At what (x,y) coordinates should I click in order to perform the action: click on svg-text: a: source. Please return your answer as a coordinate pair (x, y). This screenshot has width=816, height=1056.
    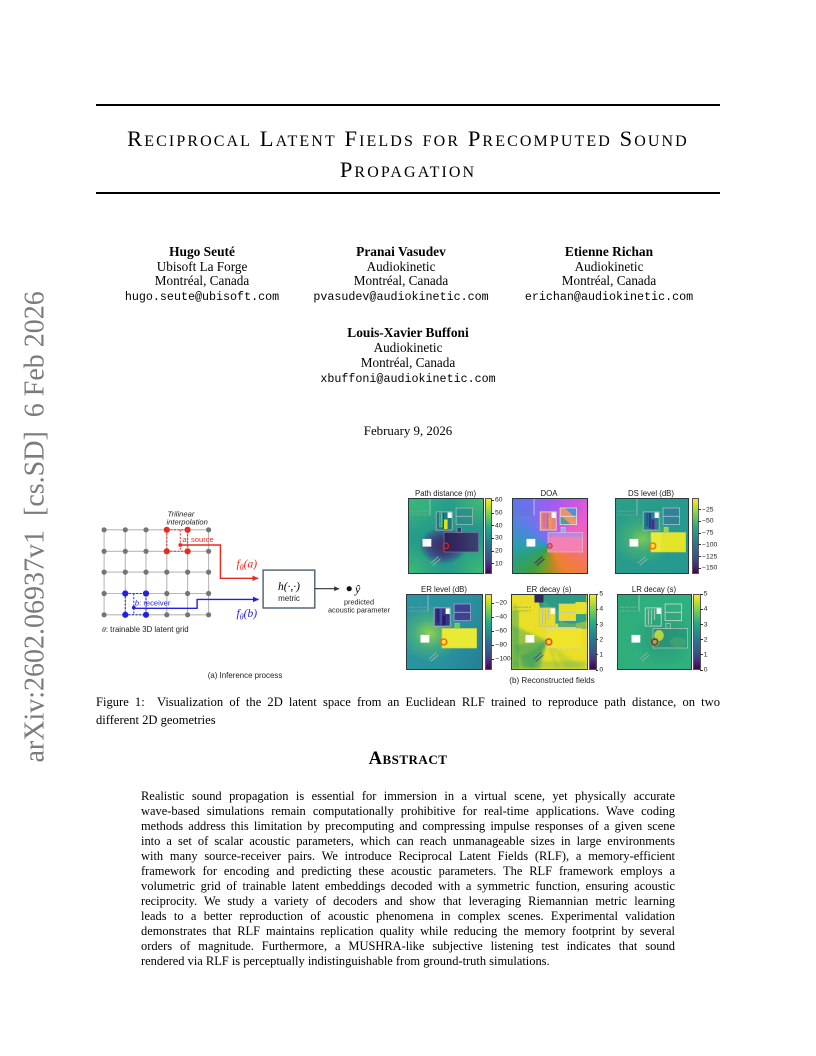
    Looking at the image, I should click on (198, 539).